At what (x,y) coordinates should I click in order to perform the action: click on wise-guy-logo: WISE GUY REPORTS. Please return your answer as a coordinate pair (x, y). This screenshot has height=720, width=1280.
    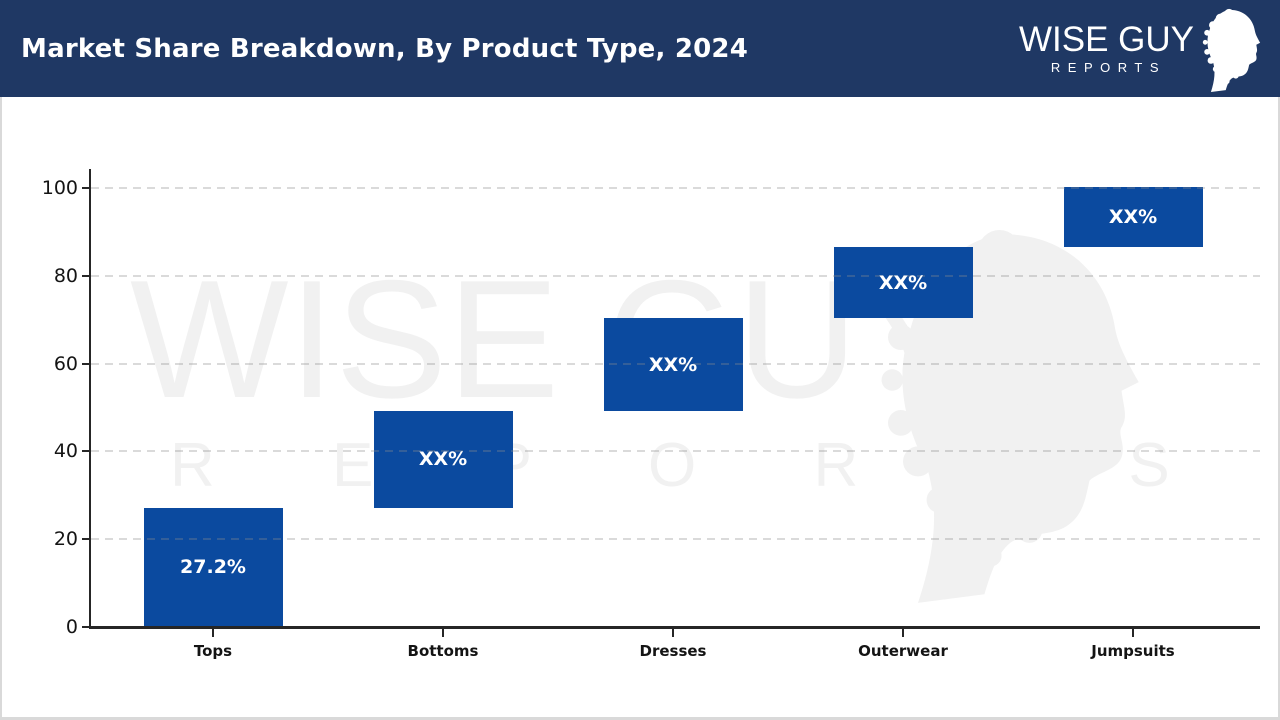
    Looking at the image, I should click on (1142, 49).